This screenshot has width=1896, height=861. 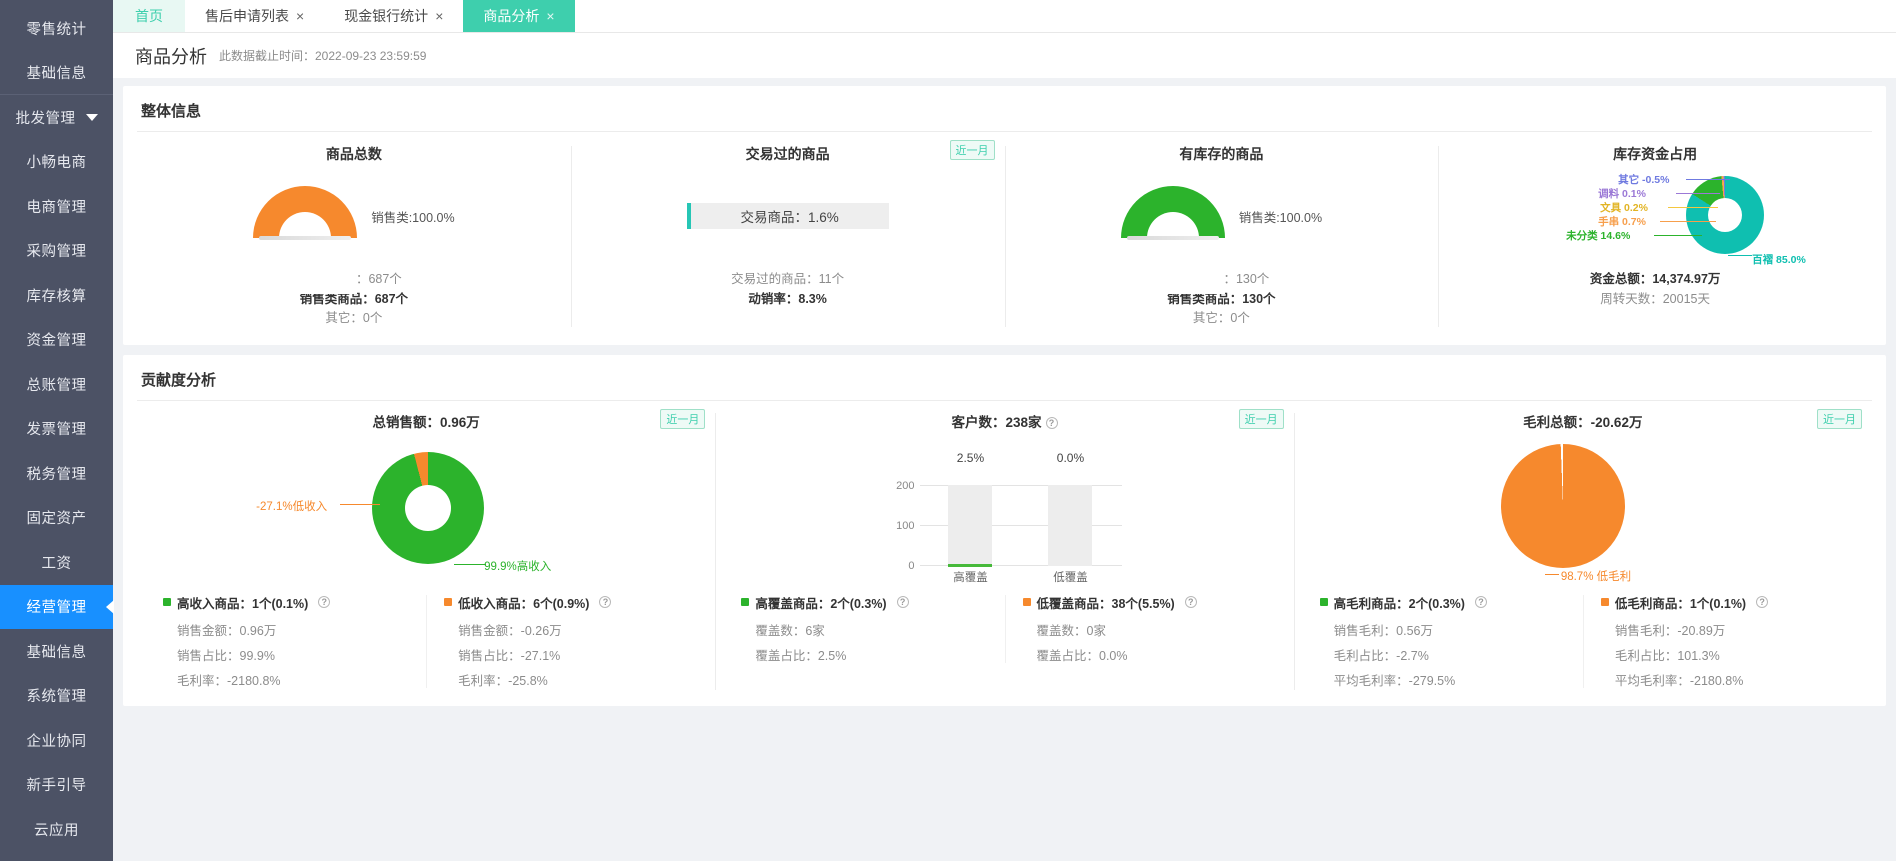 I want to click on tab-label: 商品分析, so click(x=511, y=16).